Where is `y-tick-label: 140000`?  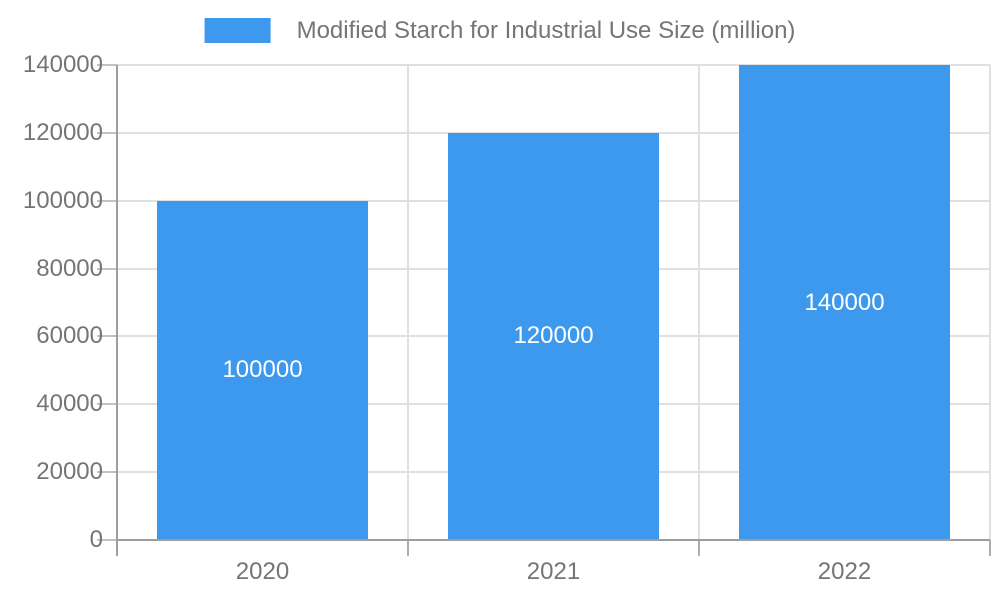 y-tick-label: 140000 is located at coordinates (62, 64).